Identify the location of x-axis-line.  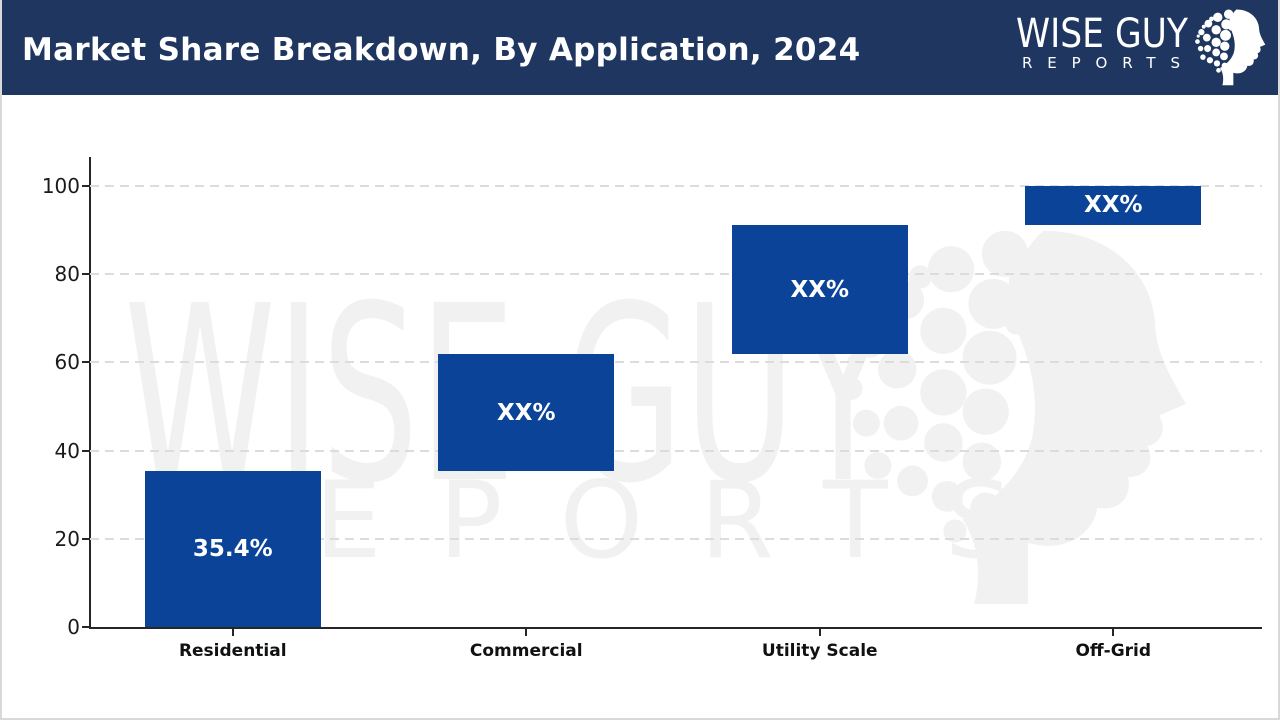
(675, 628).